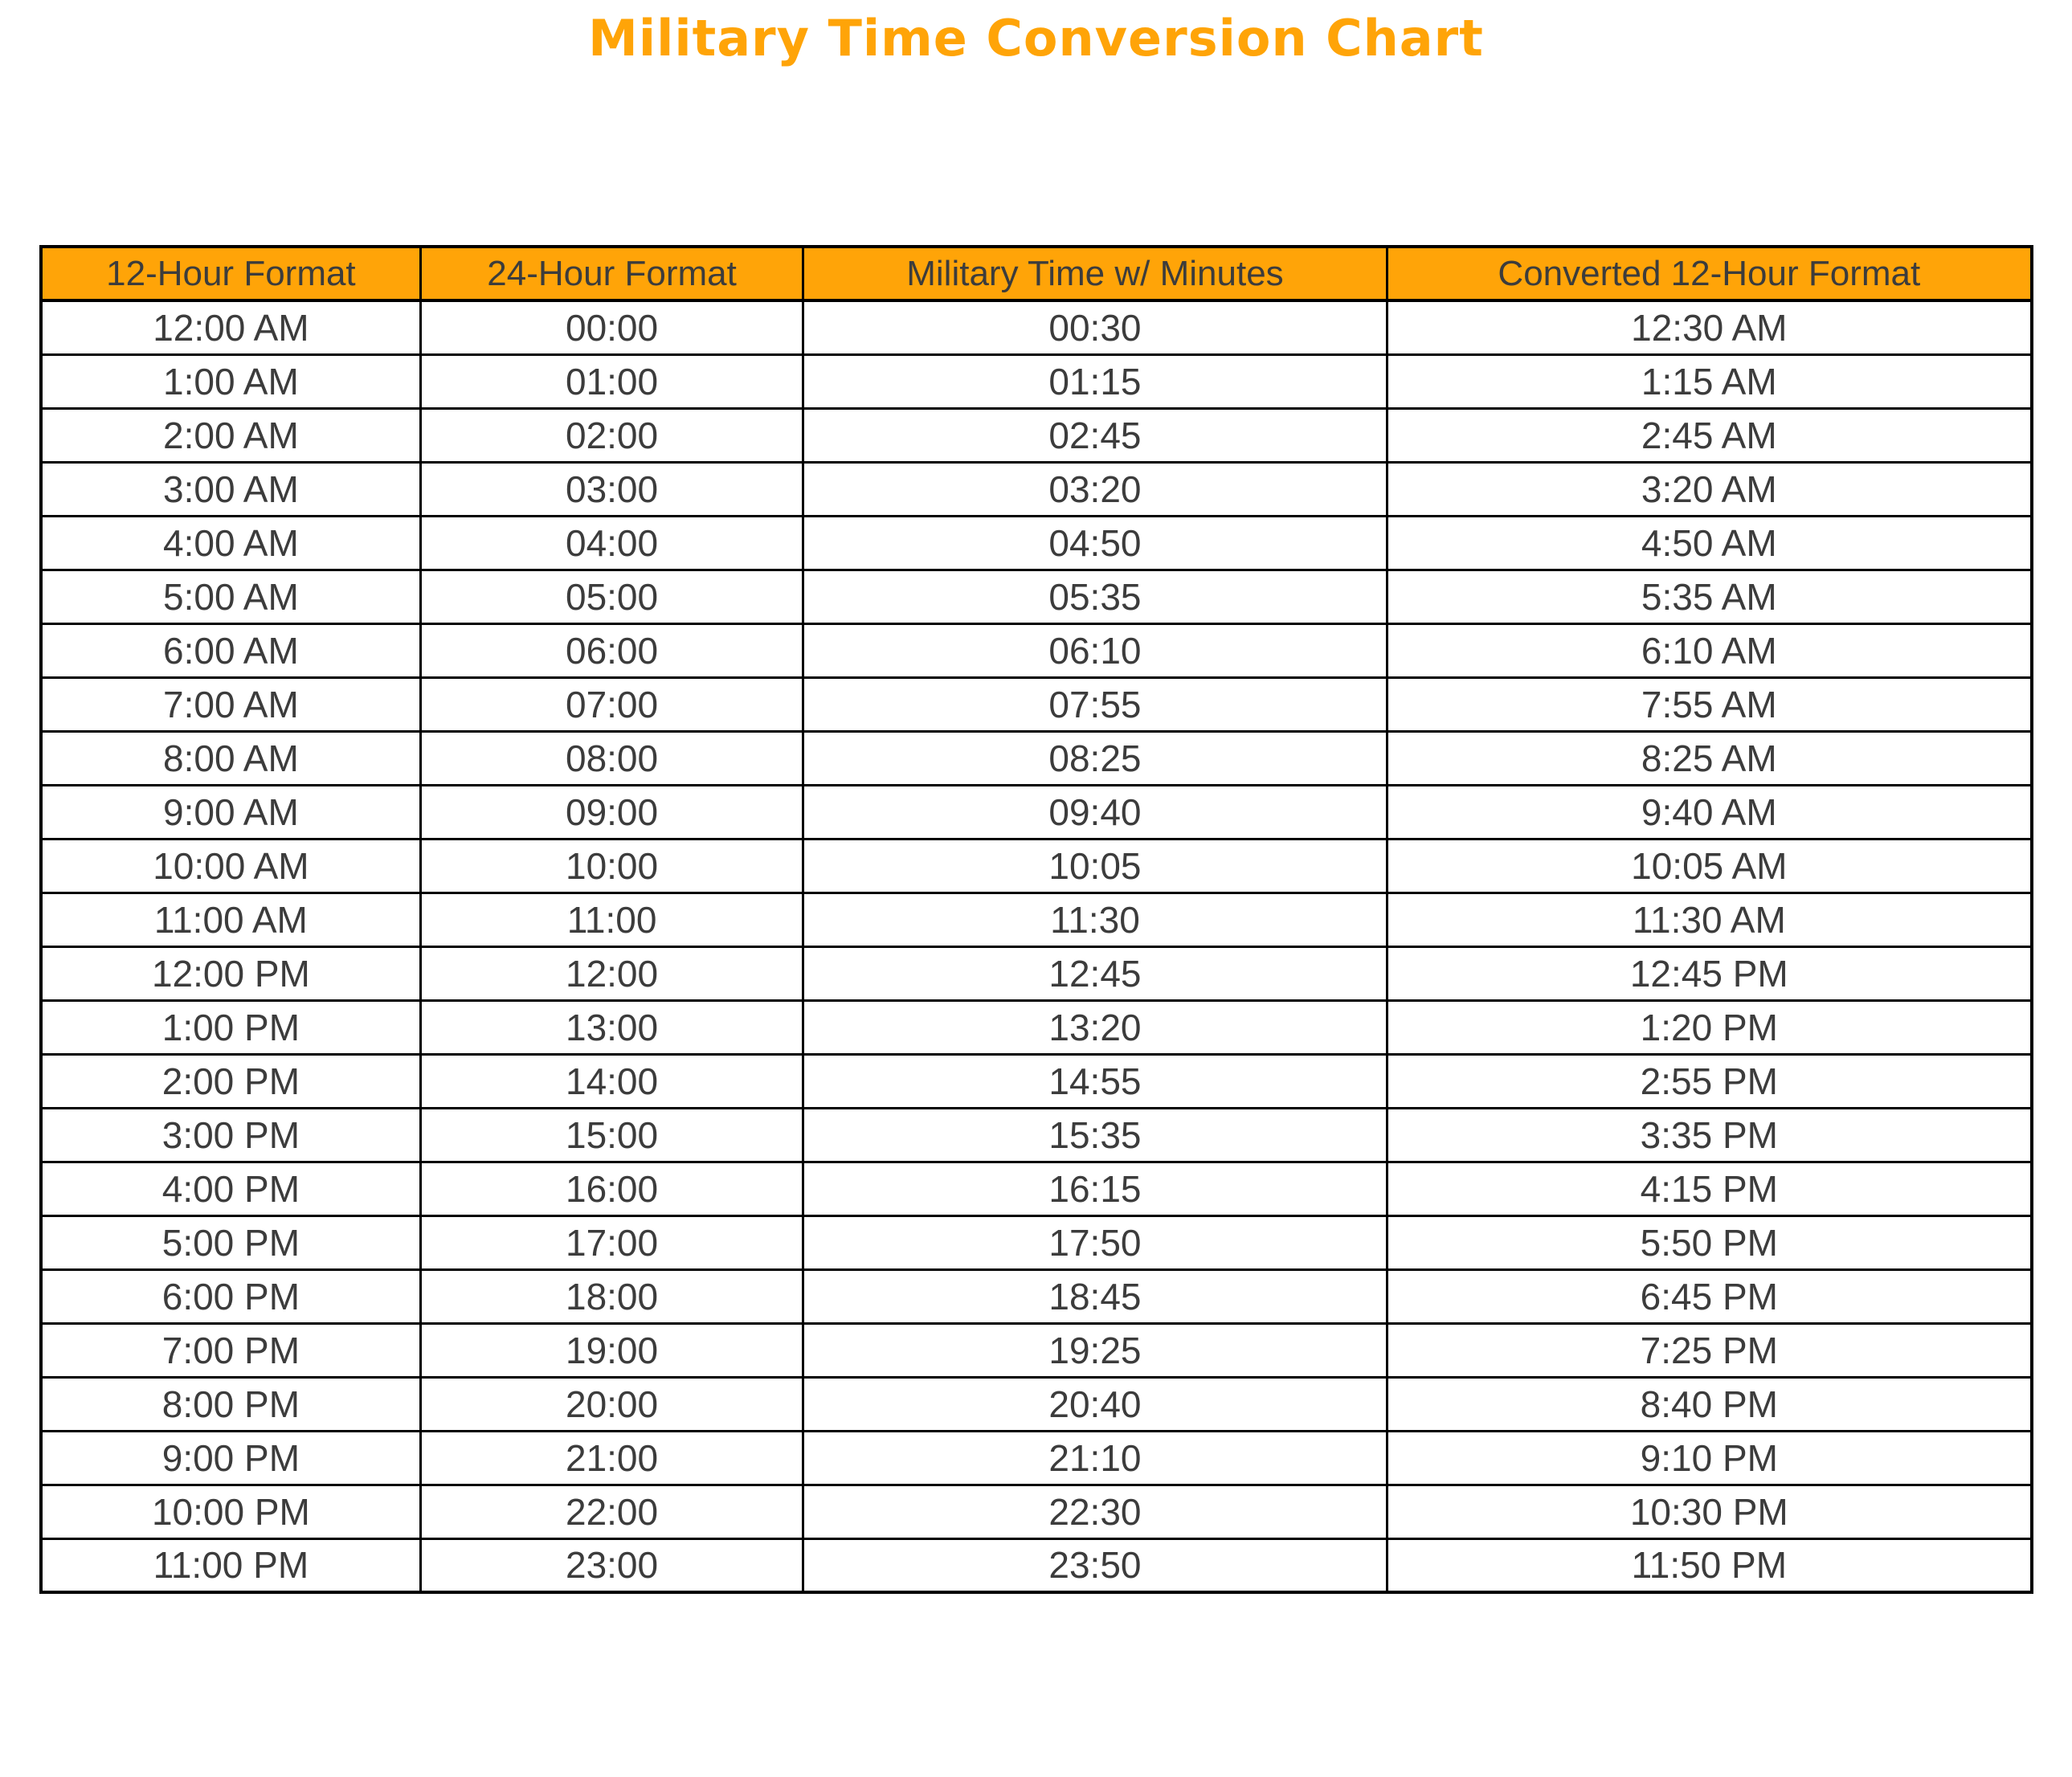 The image size is (2072, 1777). I want to click on table-row: 5:00 PM 17:00 17:50 5:50 PM, so click(1036, 1242).